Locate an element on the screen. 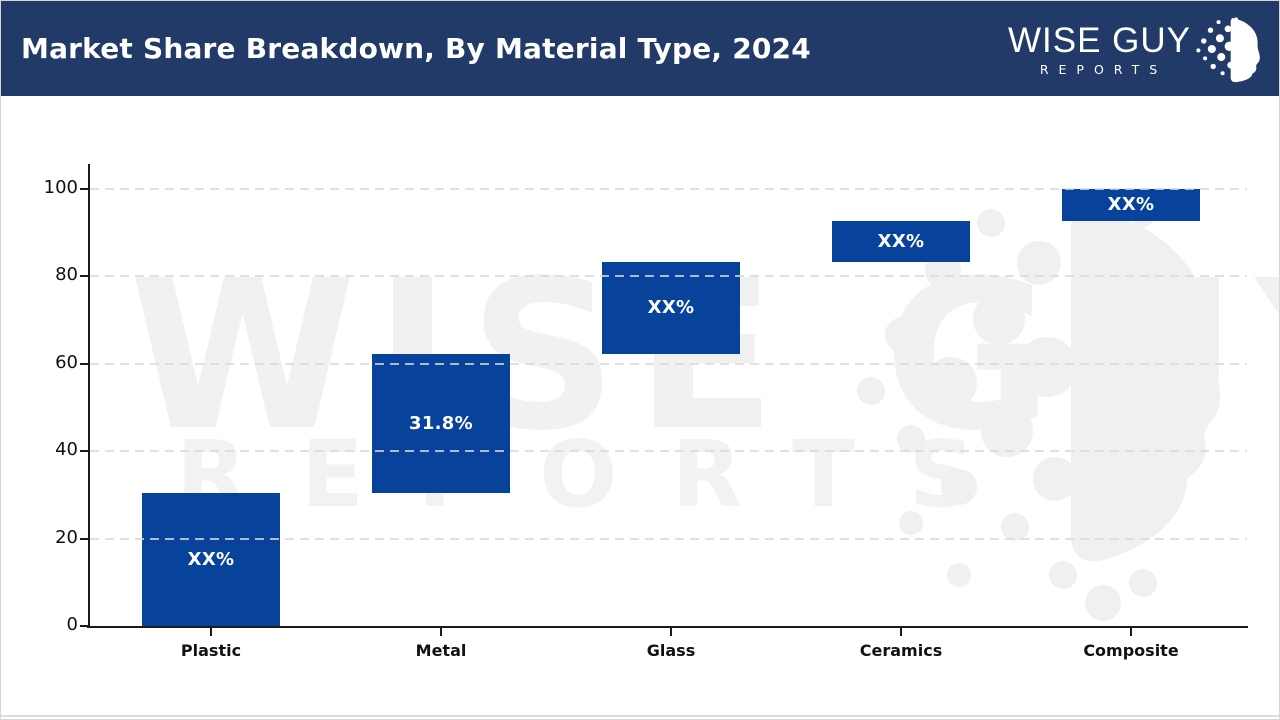 This screenshot has width=1280, height=720. logo-wordmark-line2: REPORTS is located at coordinates (1103, 69).